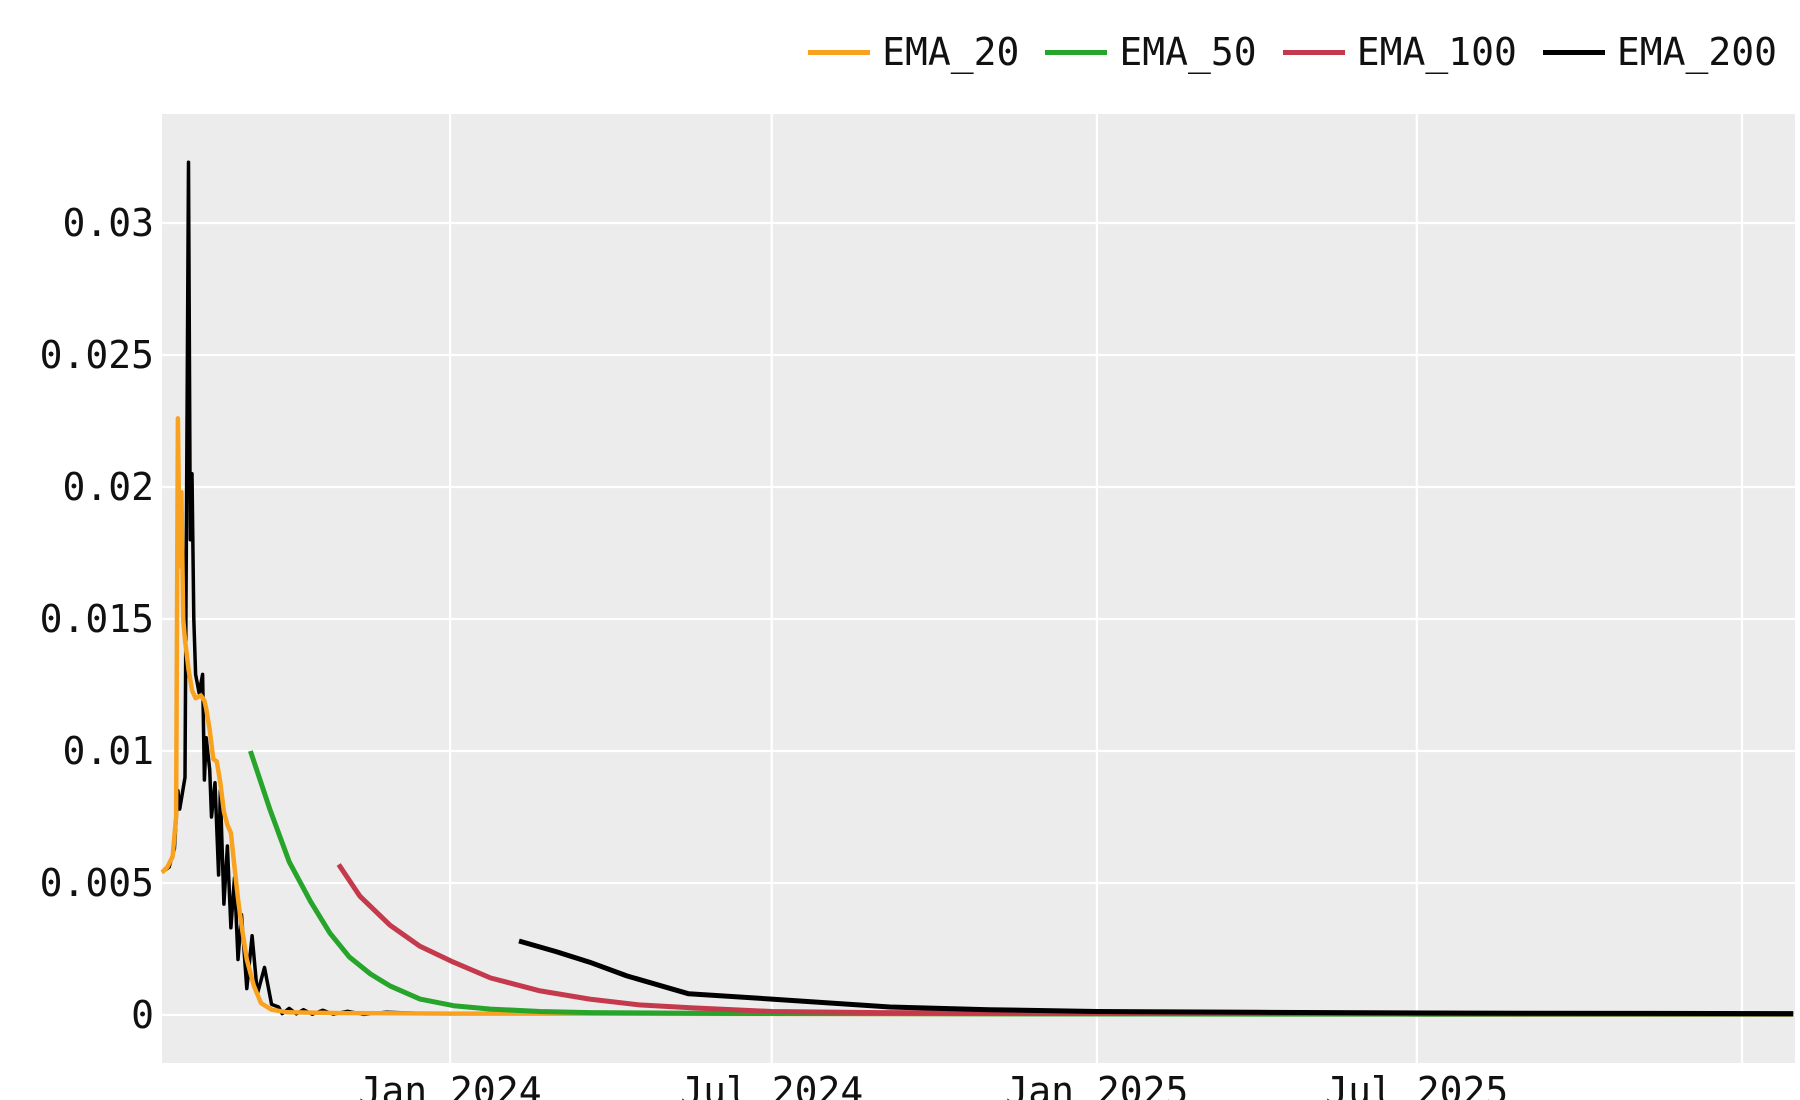  I want to click on legend-label: EMA_100, so click(1436, 52).